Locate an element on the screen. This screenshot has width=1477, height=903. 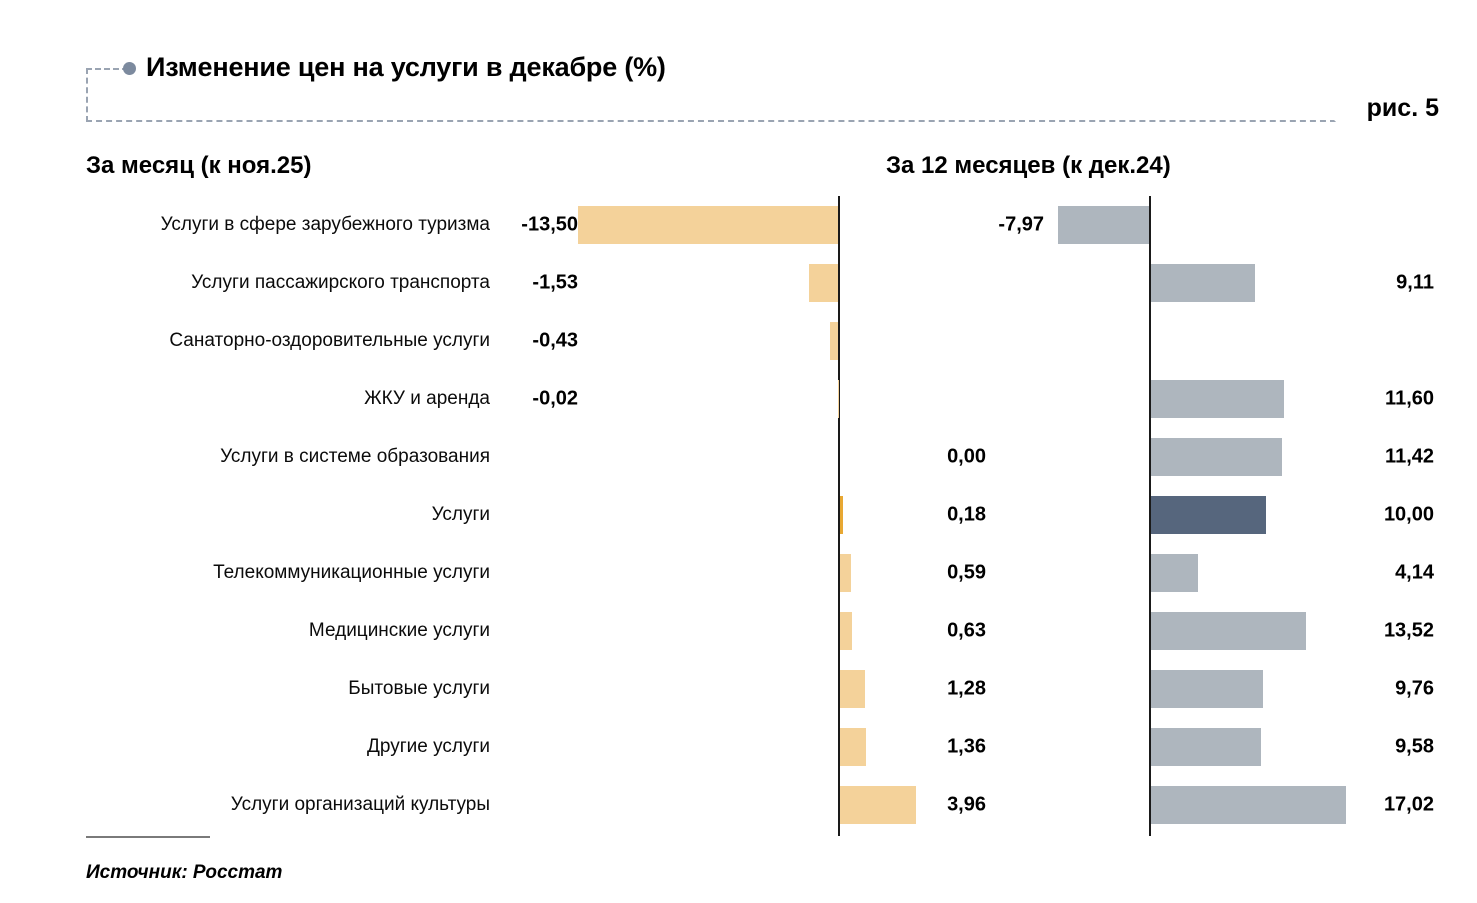
value-label-monthly: -13,50 is located at coordinates (549, 224).